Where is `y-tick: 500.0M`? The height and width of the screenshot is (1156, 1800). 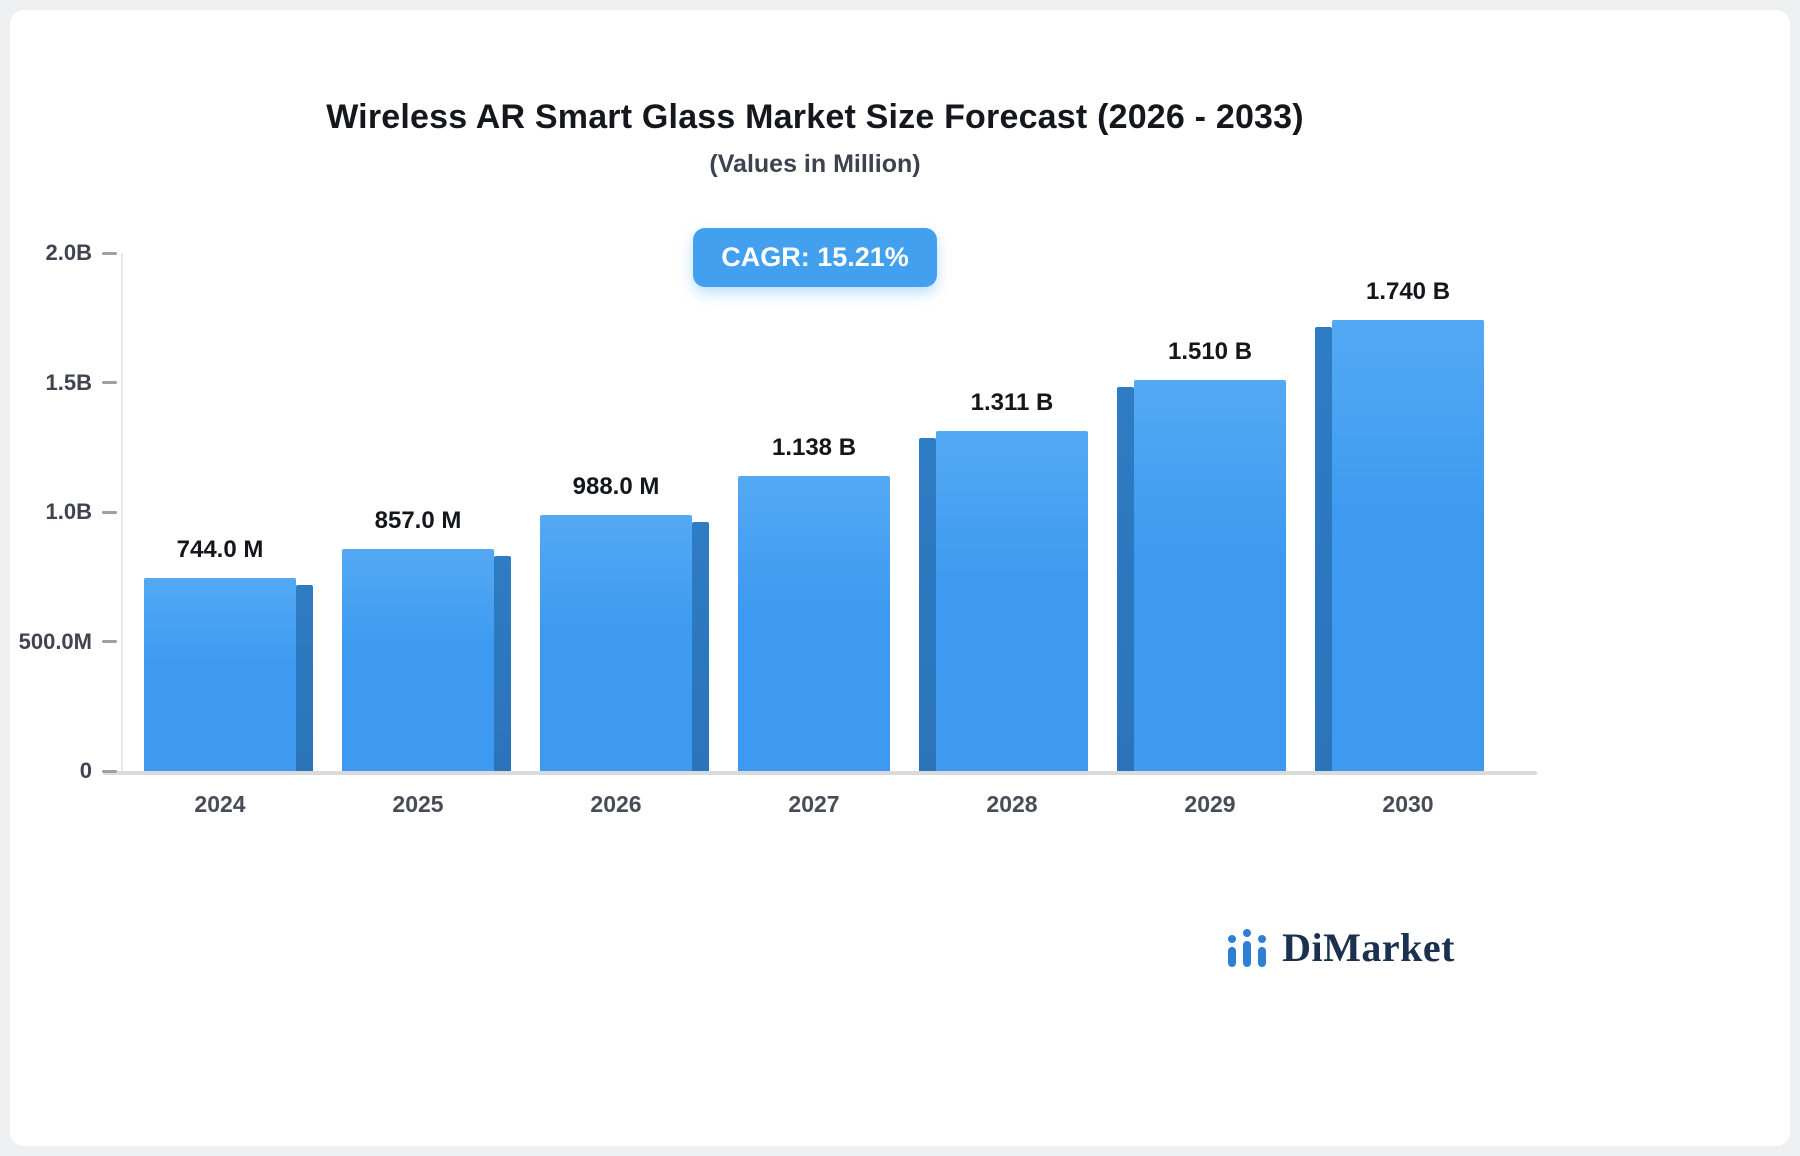
y-tick: 500.0M is located at coordinates (70, 642).